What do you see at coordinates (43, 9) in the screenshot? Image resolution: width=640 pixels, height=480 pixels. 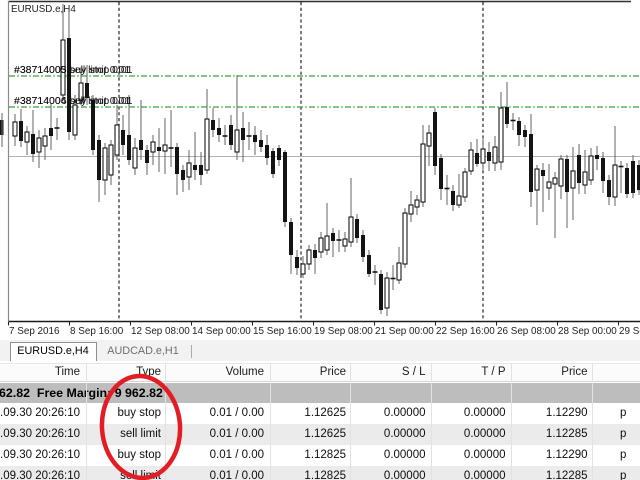 I see `svg-text: EURUSD.e,H4` at bounding box center [43, 9].